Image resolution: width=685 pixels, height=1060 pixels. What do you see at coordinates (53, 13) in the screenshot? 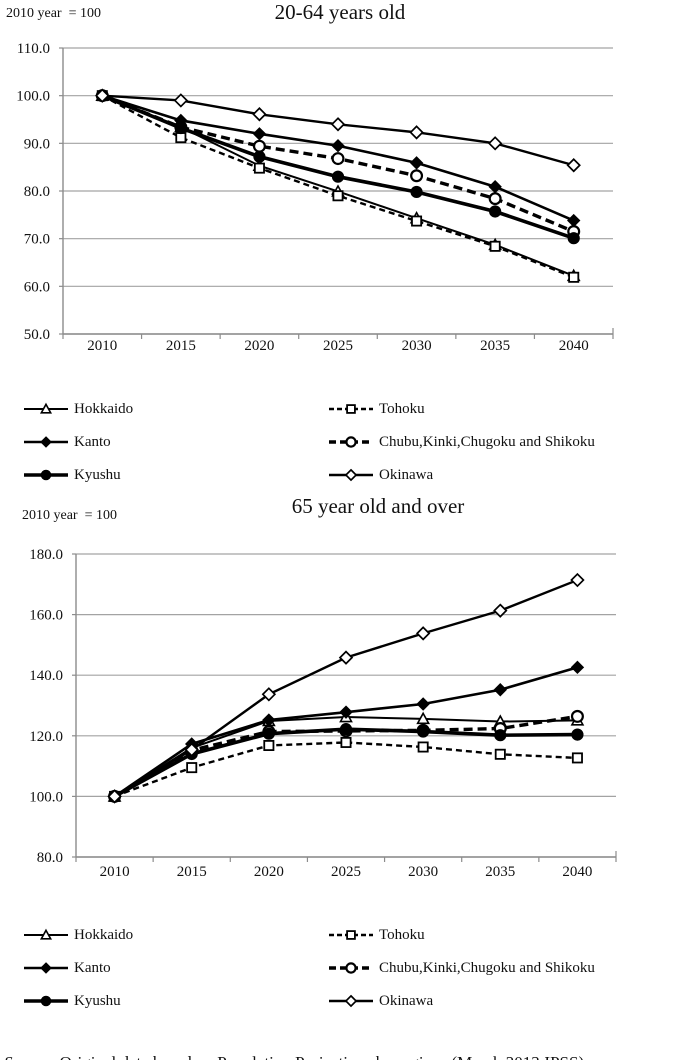
I see `upper-chart-note: 2010 year = 100` at bounding box center [53, 13].